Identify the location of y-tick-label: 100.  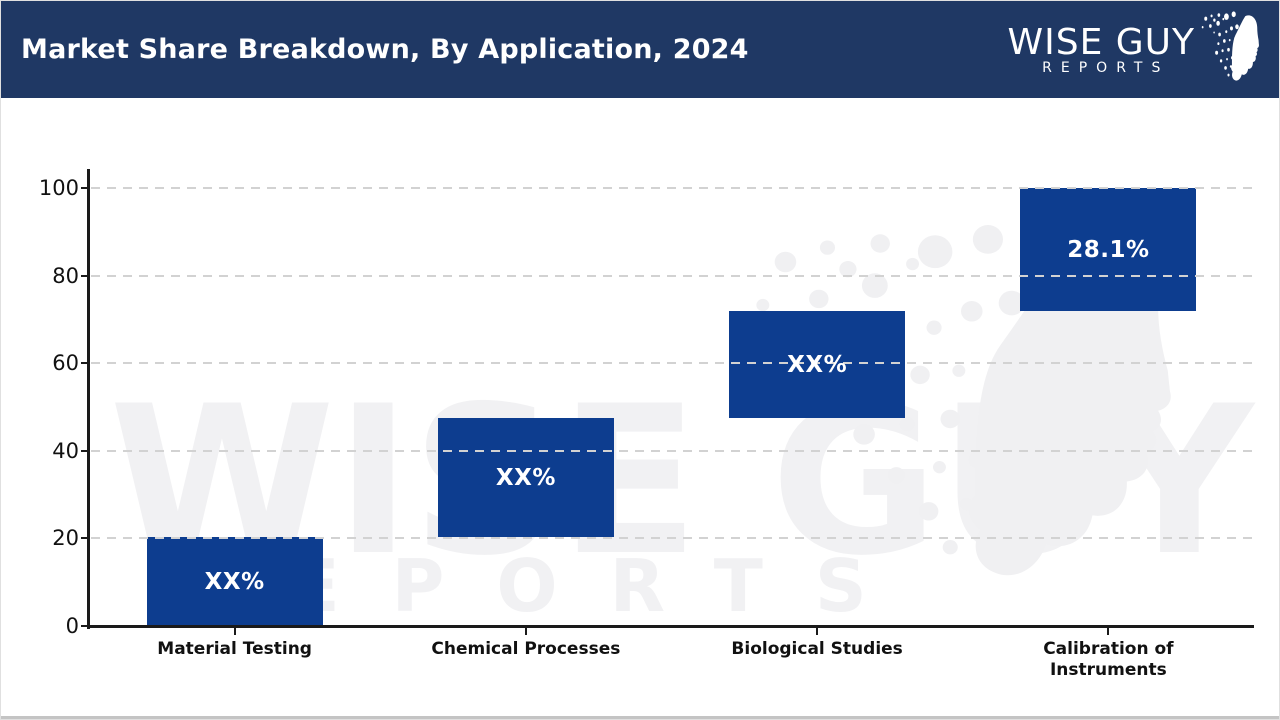
(58, 188).